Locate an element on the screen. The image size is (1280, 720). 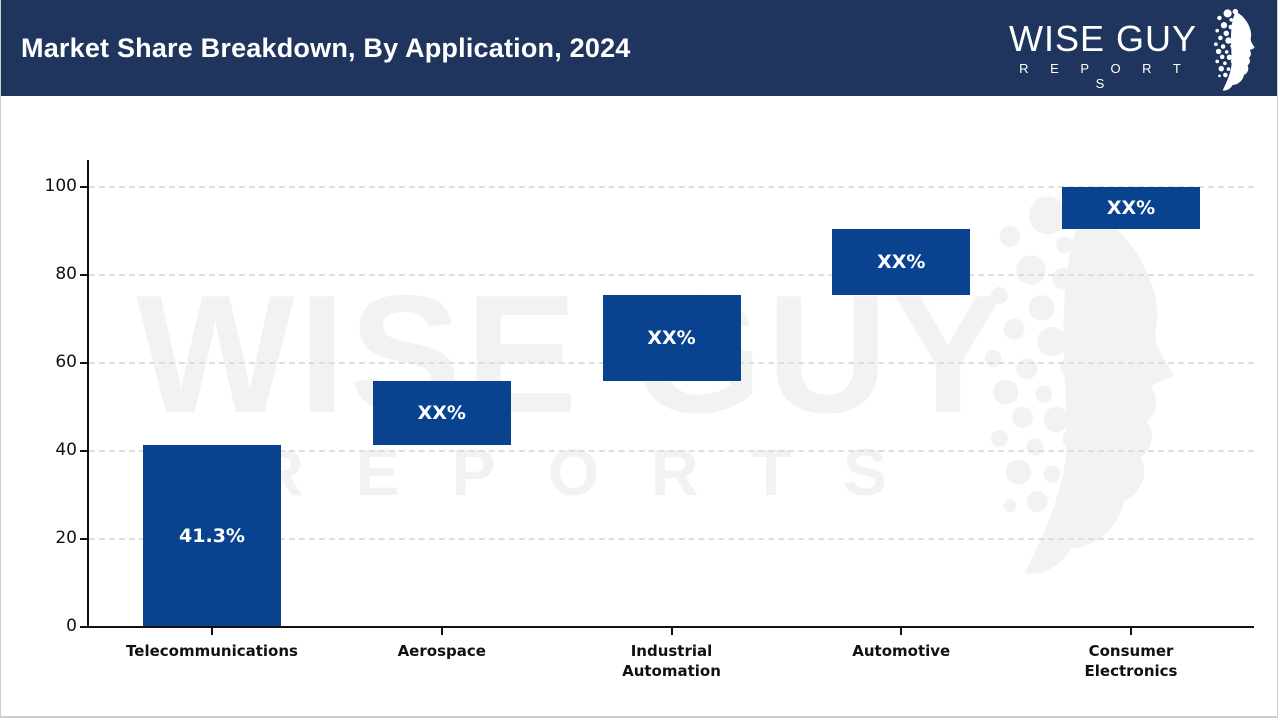
brand-subtitle: R E P O R T S is located at coordinates (1104, 76).